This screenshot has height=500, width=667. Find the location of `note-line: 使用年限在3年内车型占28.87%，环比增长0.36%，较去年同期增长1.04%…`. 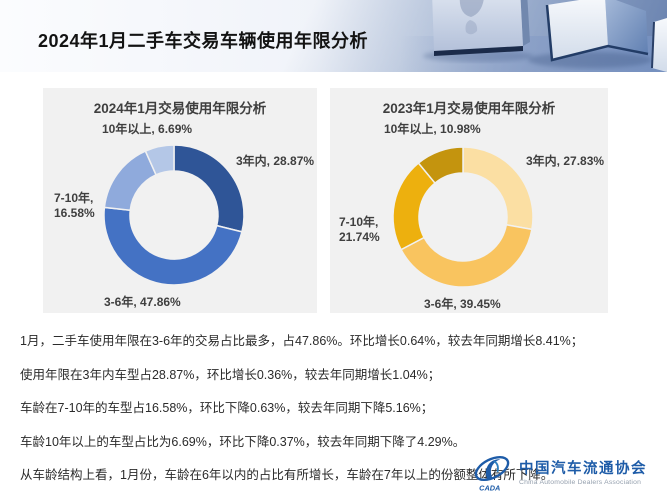

note-line: 使用年限在3年内车型占28.87%，环比增长0.36%，较去年同期增长1.04%… is located at coordinates (230, 374).